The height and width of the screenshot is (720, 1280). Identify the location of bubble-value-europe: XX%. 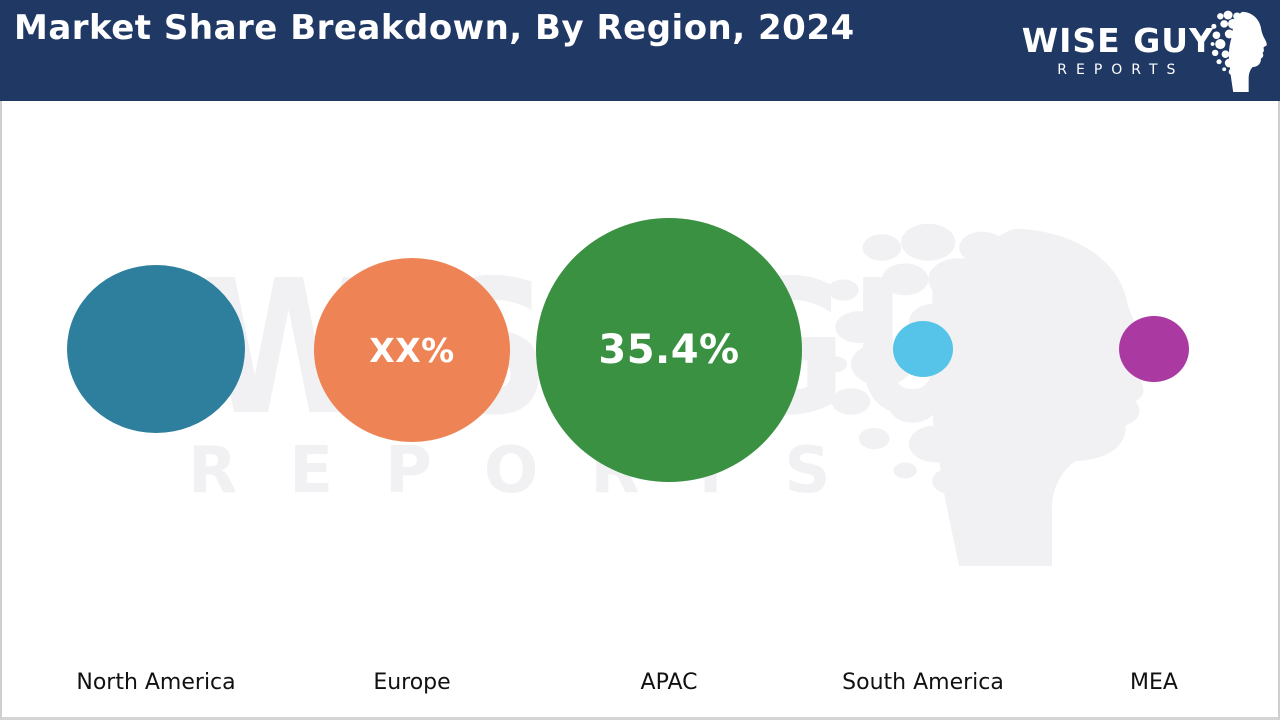
(412, 350).